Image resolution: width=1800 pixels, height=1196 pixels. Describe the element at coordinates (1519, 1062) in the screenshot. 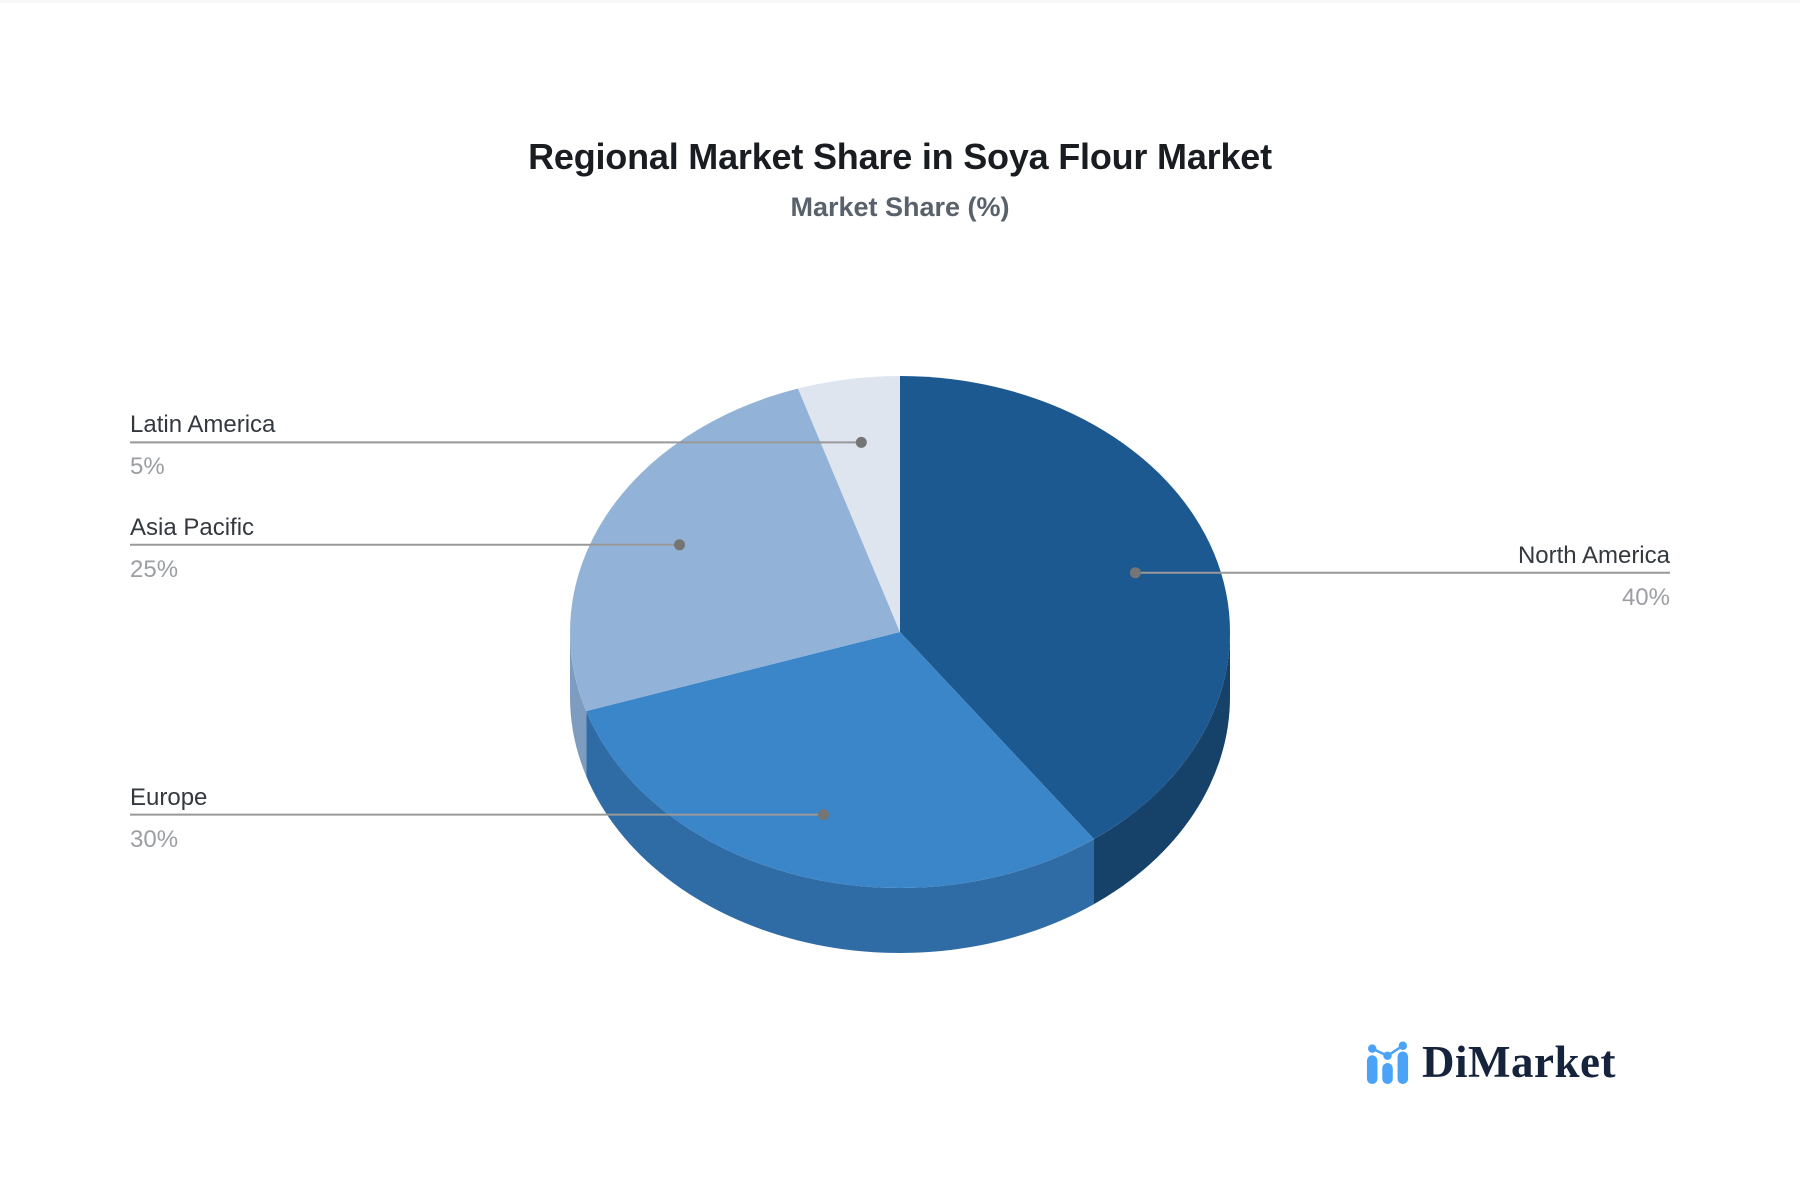

I see `logo-text: DiMarket` at that location.